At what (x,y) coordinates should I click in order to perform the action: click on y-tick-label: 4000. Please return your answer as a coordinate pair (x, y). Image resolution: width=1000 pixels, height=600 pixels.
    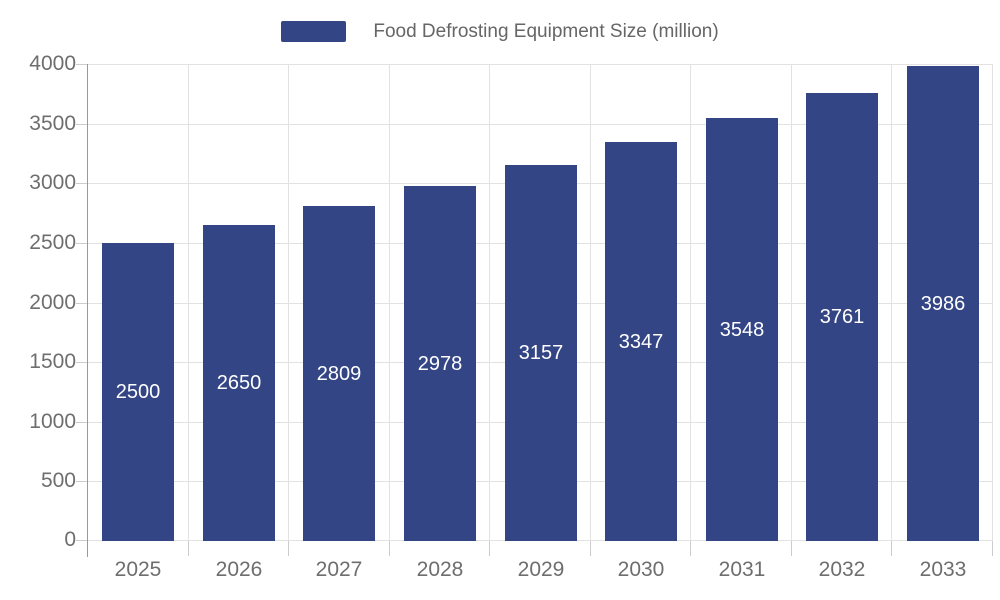
    Looking at the image, I should click on (52, 63).